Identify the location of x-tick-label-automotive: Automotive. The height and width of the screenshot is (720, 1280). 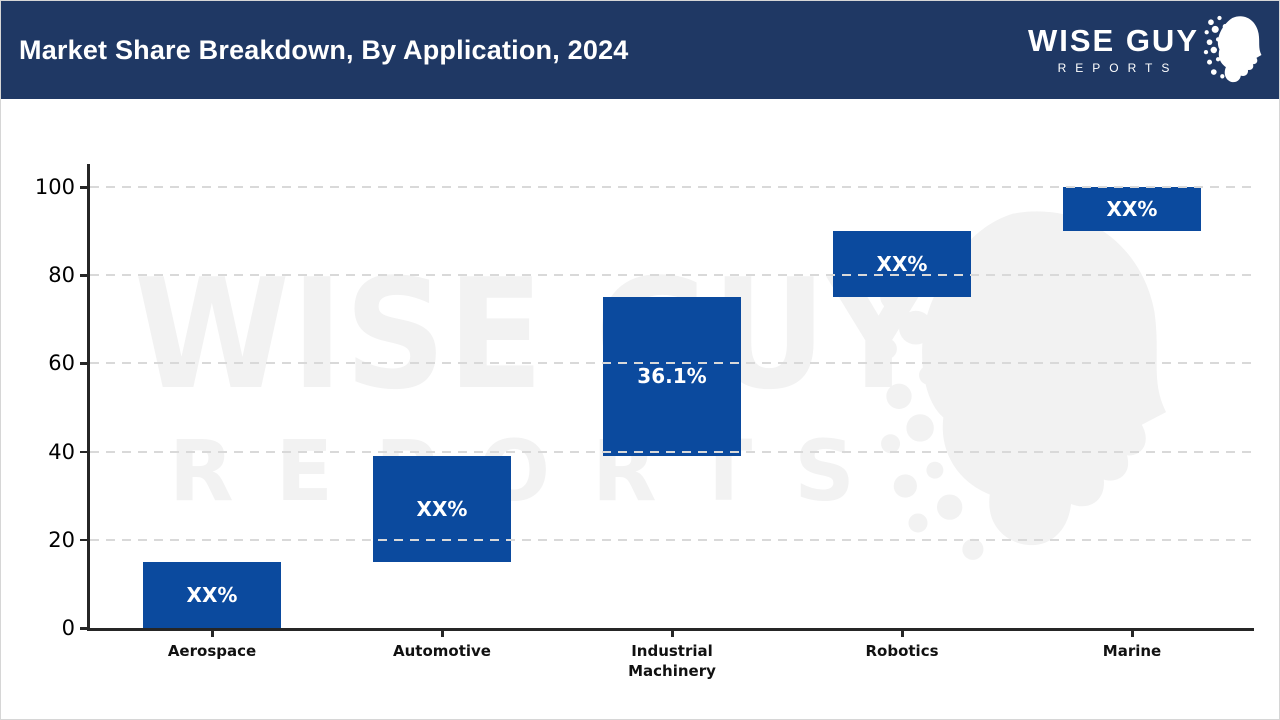
(442, 651).